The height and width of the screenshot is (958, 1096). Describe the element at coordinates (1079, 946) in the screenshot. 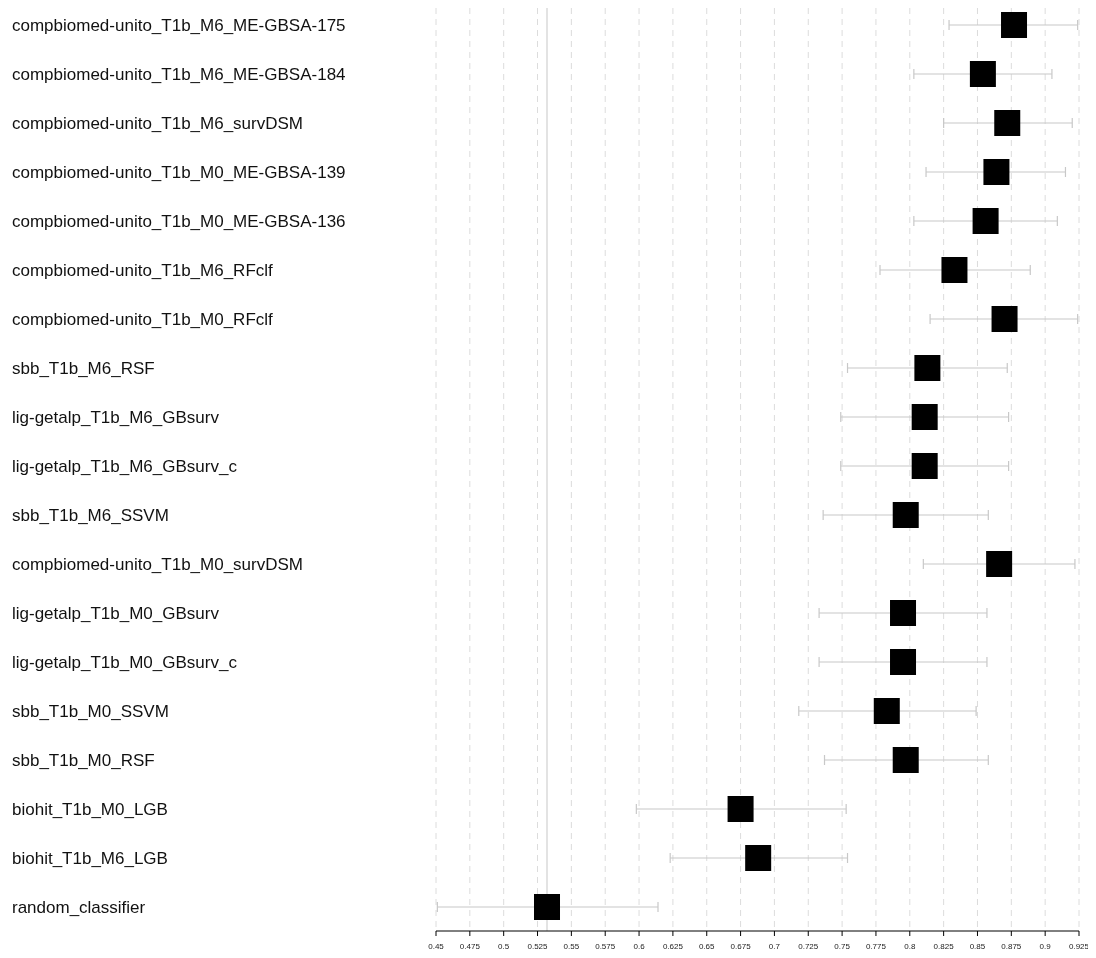

I see `x-tick-label: 0.925` at that location.